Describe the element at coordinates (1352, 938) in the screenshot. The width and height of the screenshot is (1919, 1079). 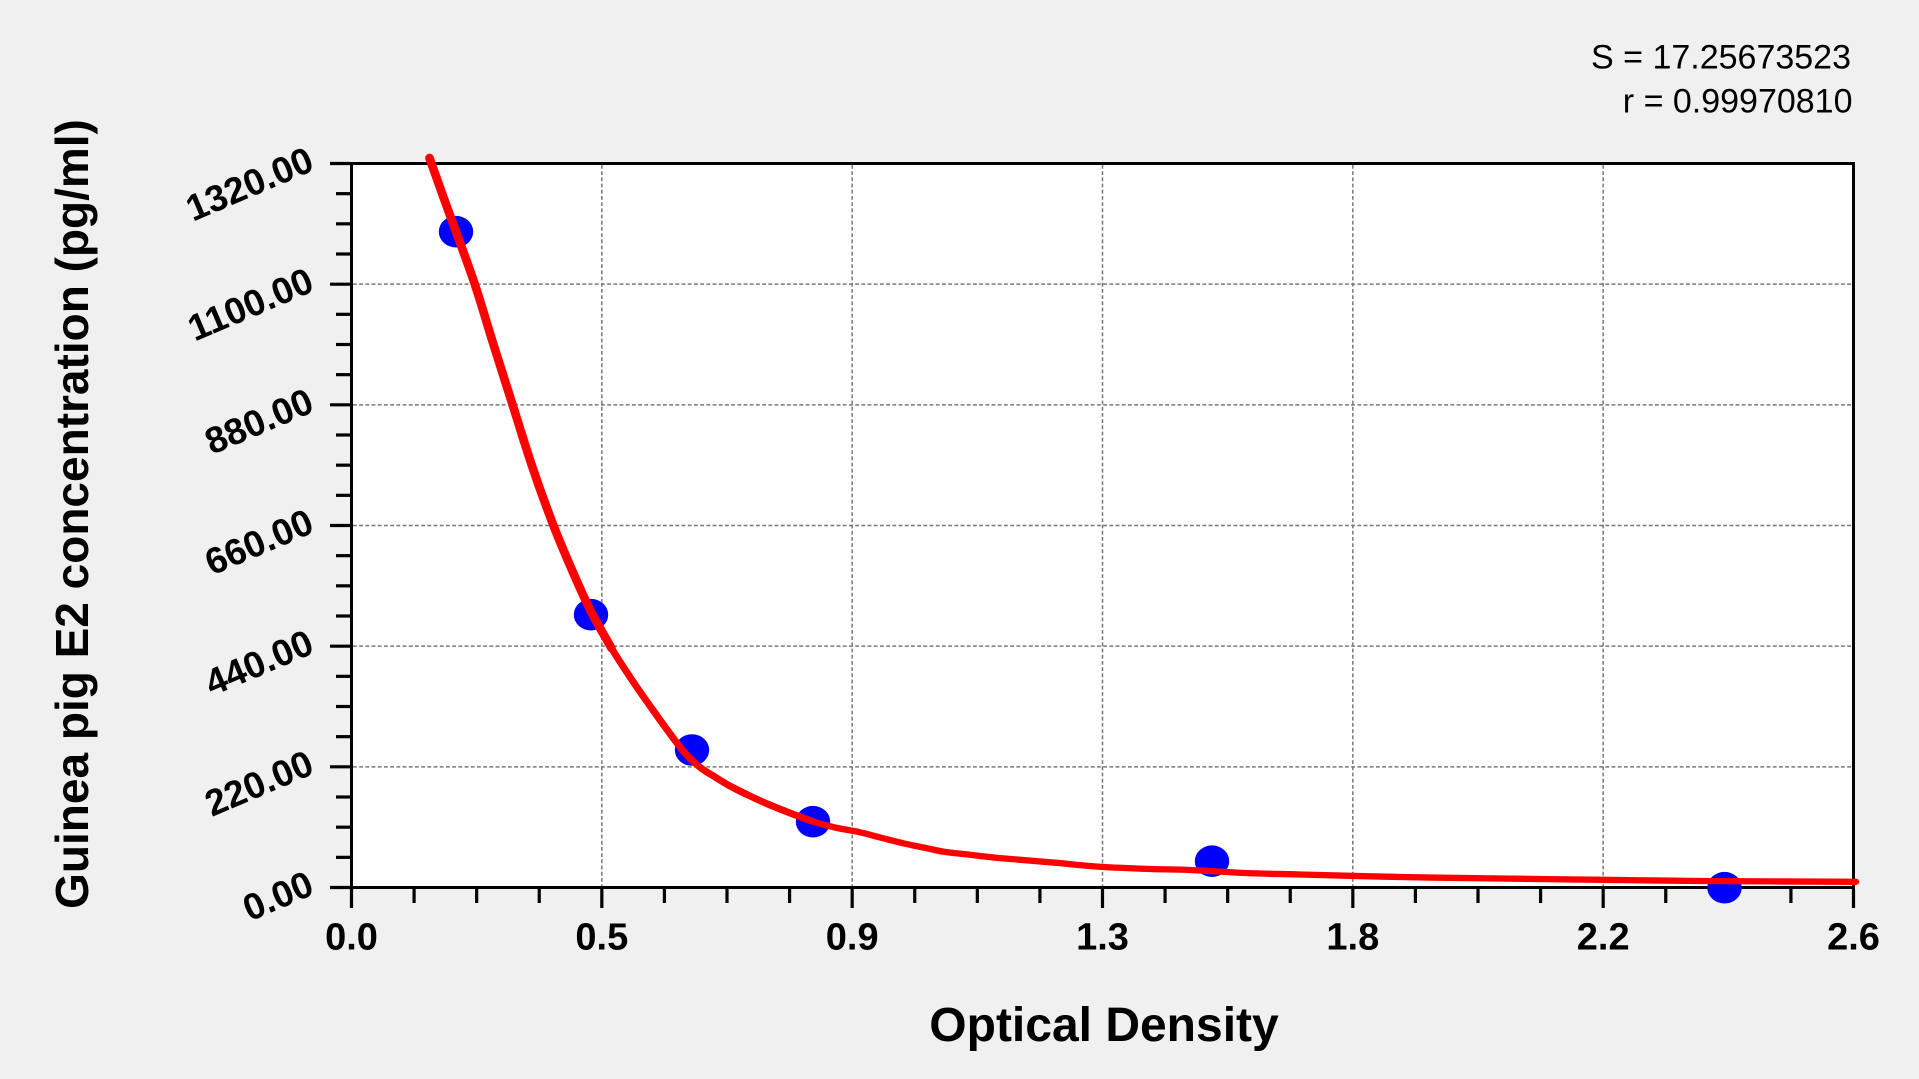
I see `svg-text: 1.8` at that location.